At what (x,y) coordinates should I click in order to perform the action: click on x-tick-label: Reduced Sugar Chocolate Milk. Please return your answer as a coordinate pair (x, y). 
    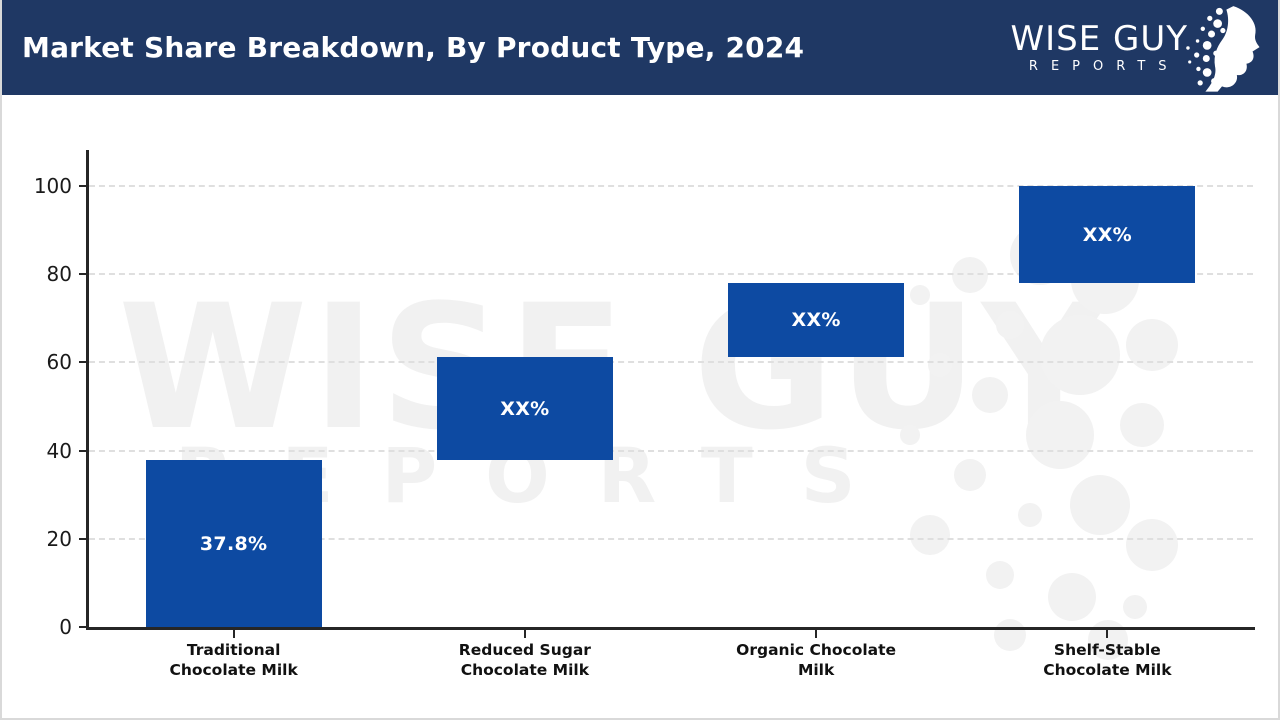
    Looking at the image, I should click on (524, 660).